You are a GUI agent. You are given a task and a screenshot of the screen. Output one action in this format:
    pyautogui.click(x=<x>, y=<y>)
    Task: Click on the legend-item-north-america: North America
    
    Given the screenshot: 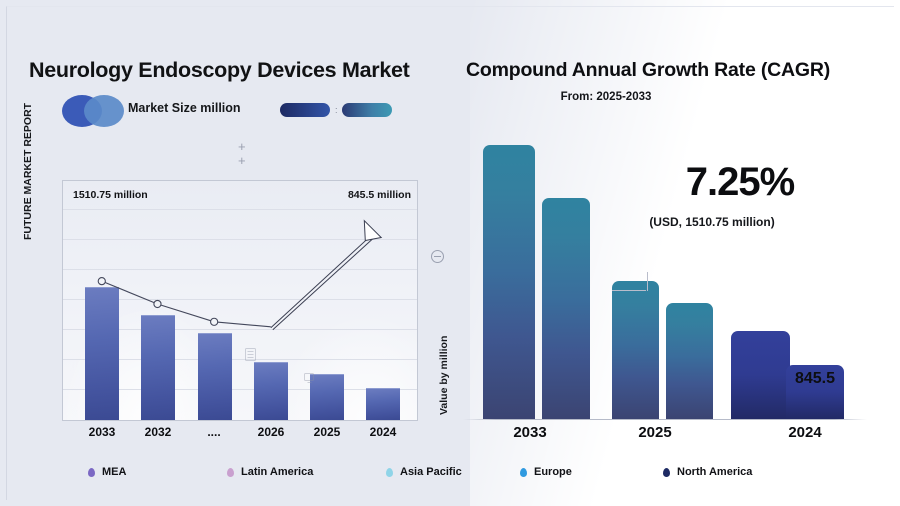 What is the action you would take?
    pyautogui.click(x=707, y=472)
    